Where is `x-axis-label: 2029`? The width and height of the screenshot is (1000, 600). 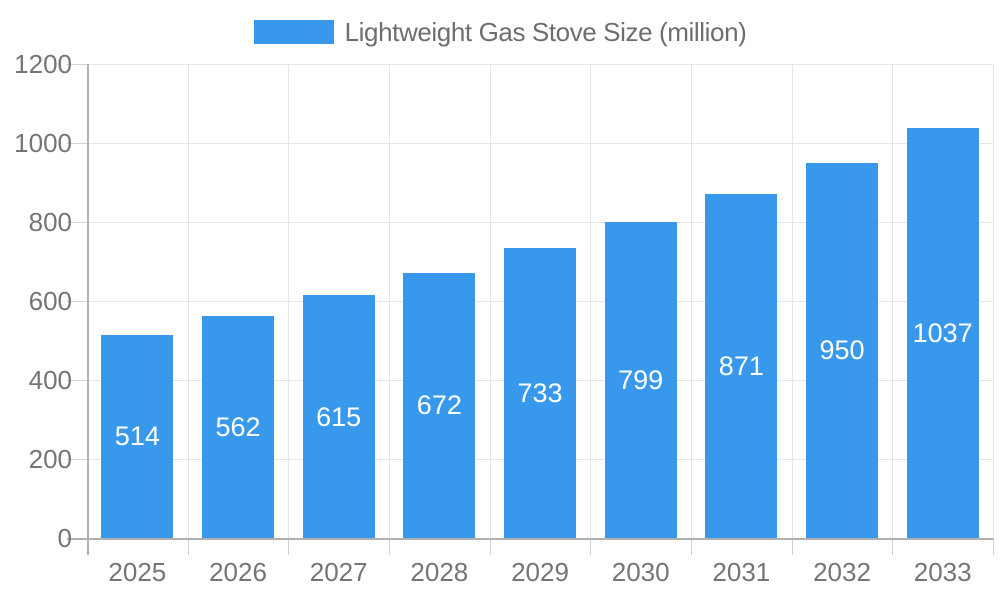
x-axis-label: 2029 is located at coordinates (540, 572).